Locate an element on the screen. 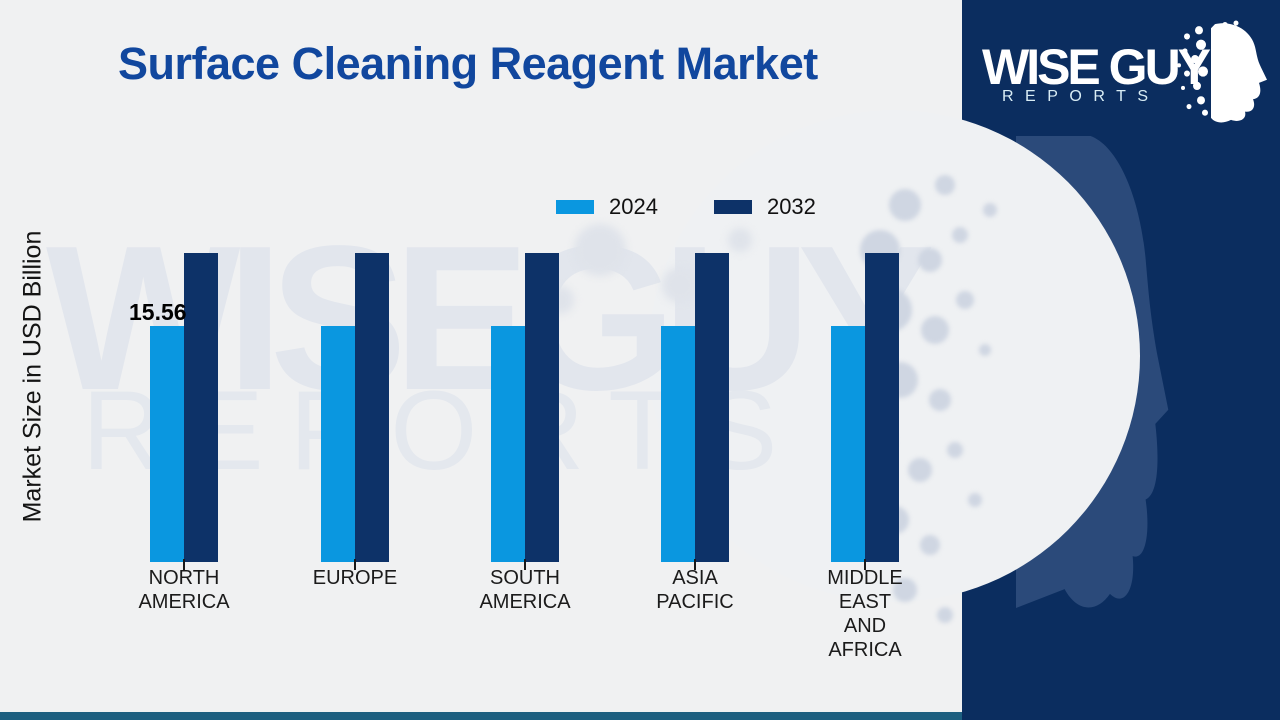 The image size is (1280, 720). bar-2032-north-america is located at coordinates (201, 407).